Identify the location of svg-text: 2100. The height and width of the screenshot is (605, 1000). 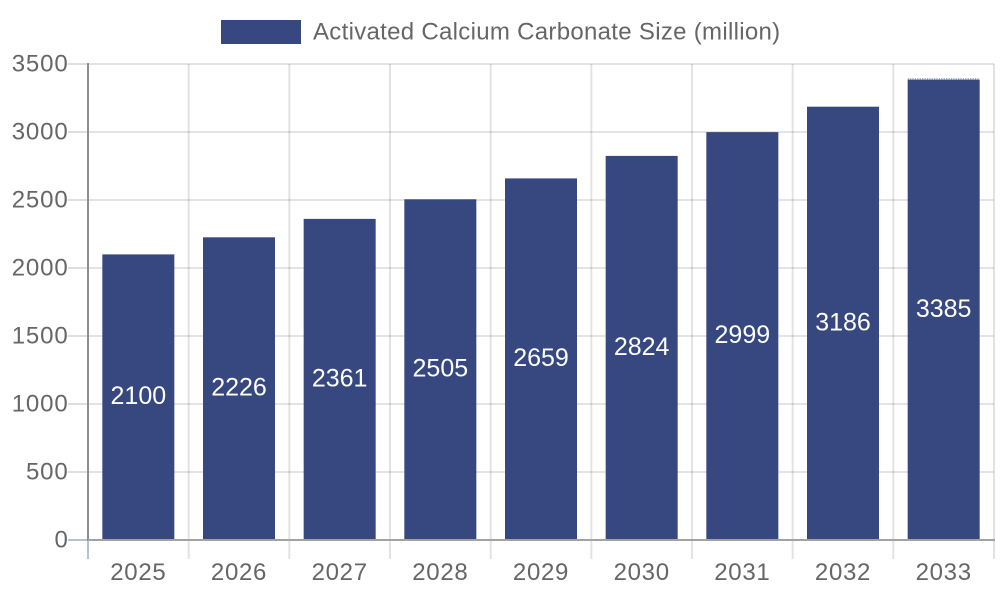
(139, 396).